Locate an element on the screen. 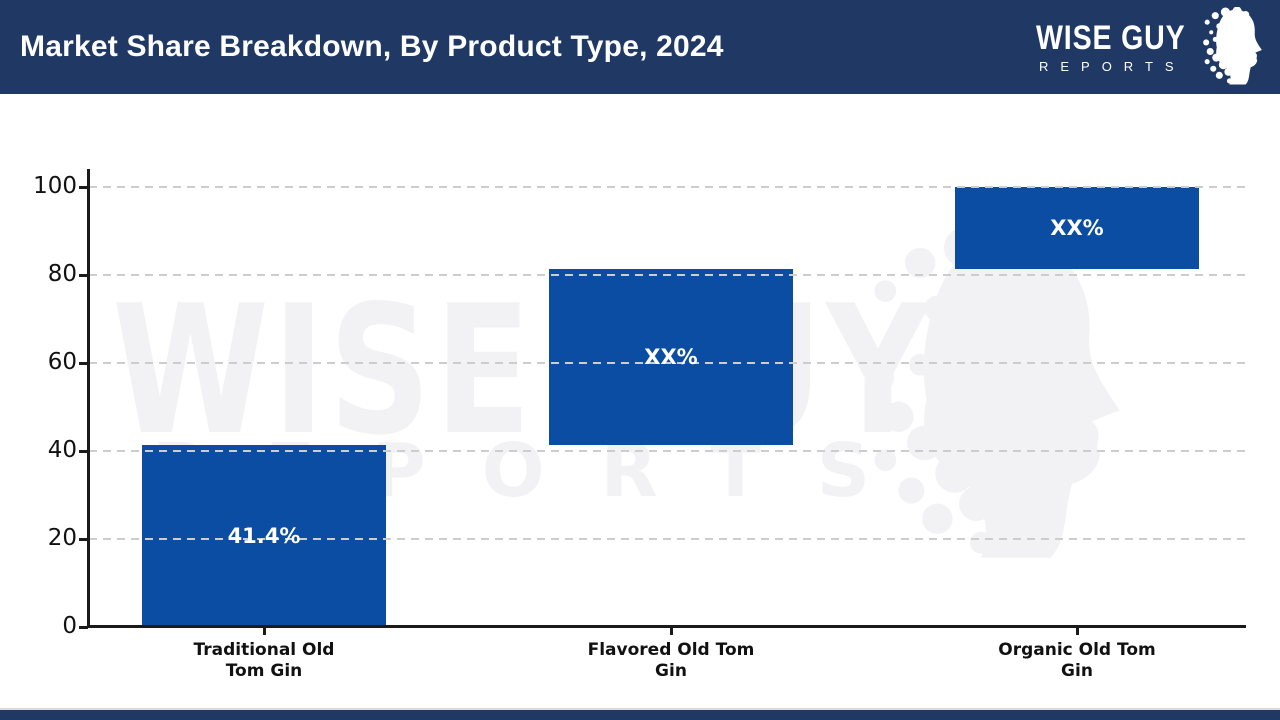  x-axis-category-label-line: Organic Old Tom is located at coordinates (1077, 650).